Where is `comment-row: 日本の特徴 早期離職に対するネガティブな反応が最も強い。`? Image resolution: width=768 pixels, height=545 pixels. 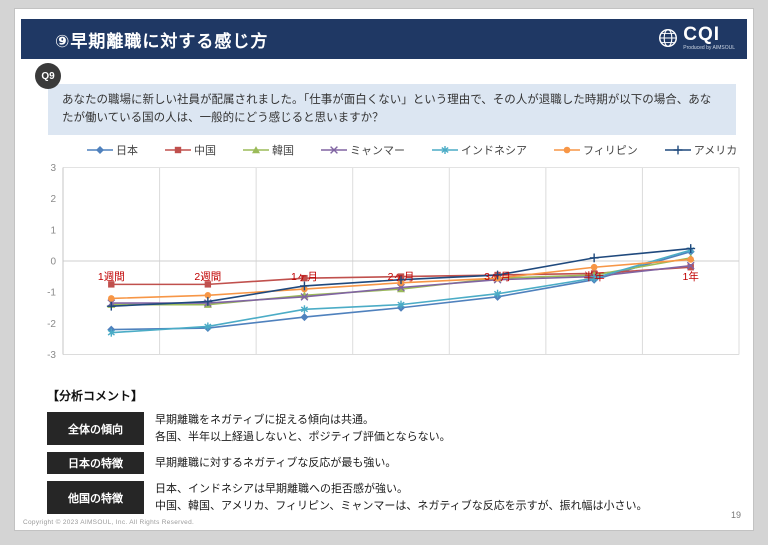 comment-row: 日本の特徴 早期離職に対するネガティブな反応が最も強い。 is located at coordinates (392, 463).